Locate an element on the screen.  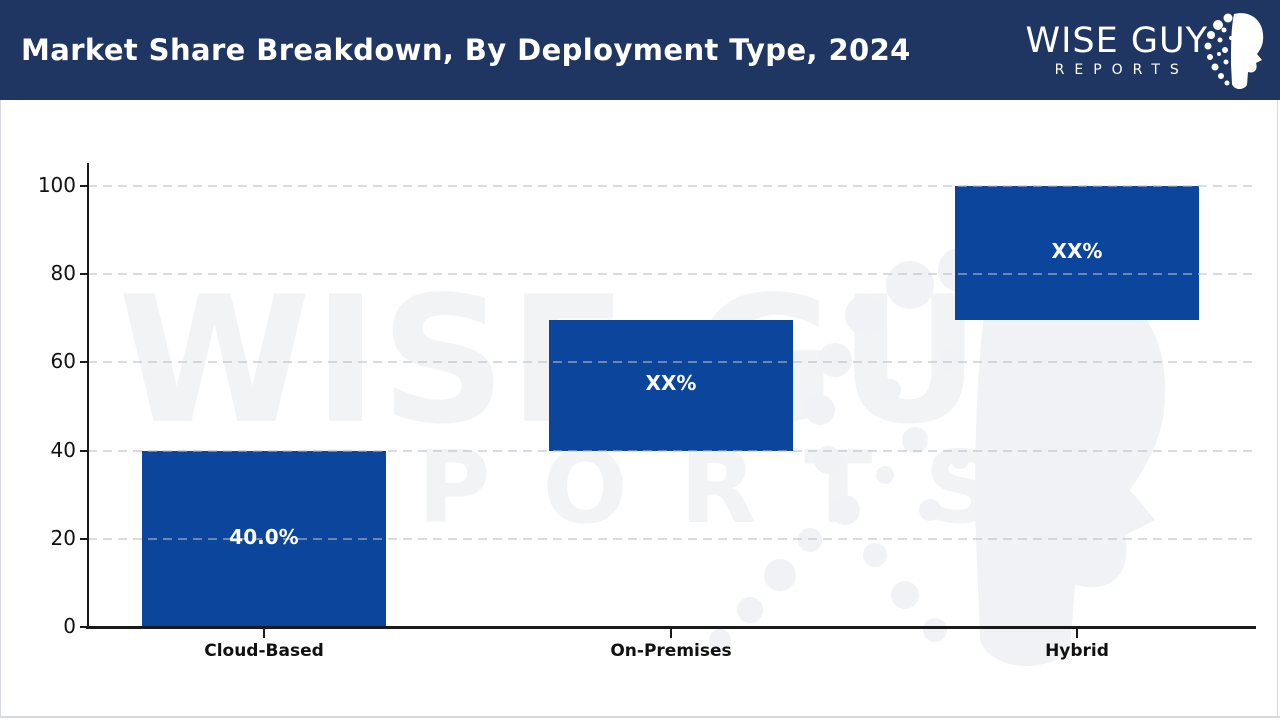
logo-text: WISE GUY REPORTS is located at coordinates (1116, 50).